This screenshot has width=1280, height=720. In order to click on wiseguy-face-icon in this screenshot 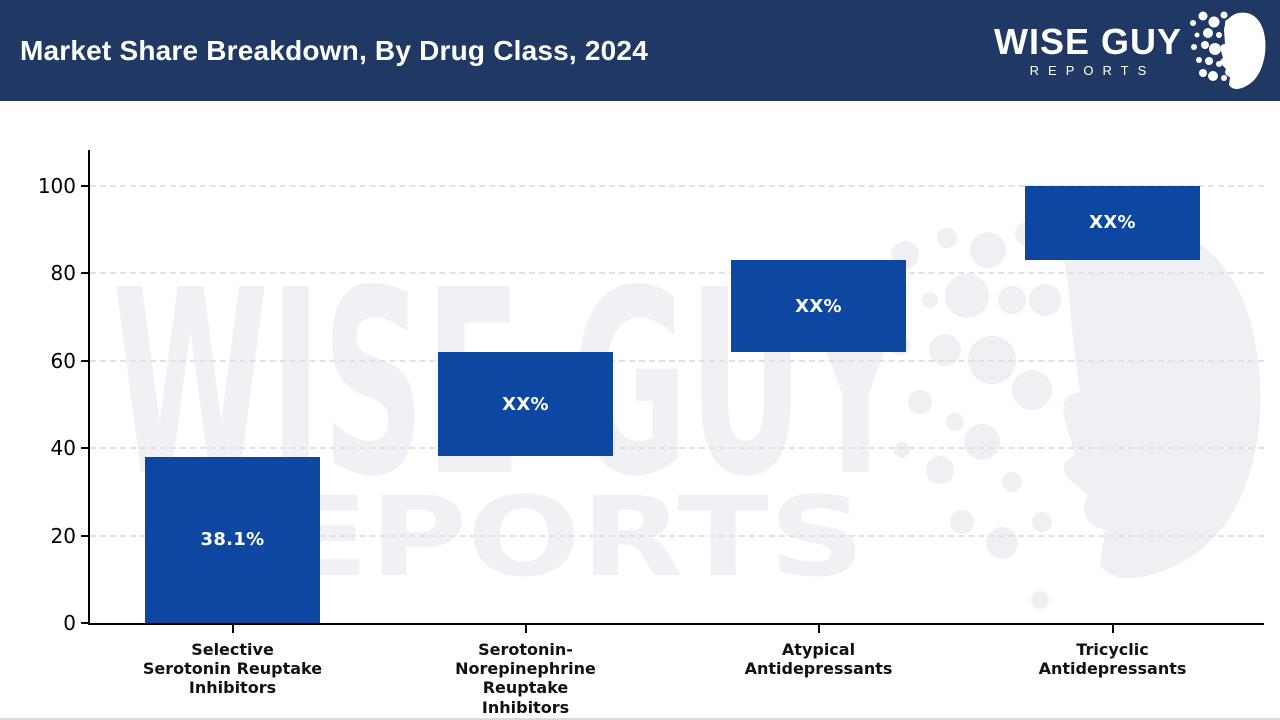, I will do `click(1228, 50)`.